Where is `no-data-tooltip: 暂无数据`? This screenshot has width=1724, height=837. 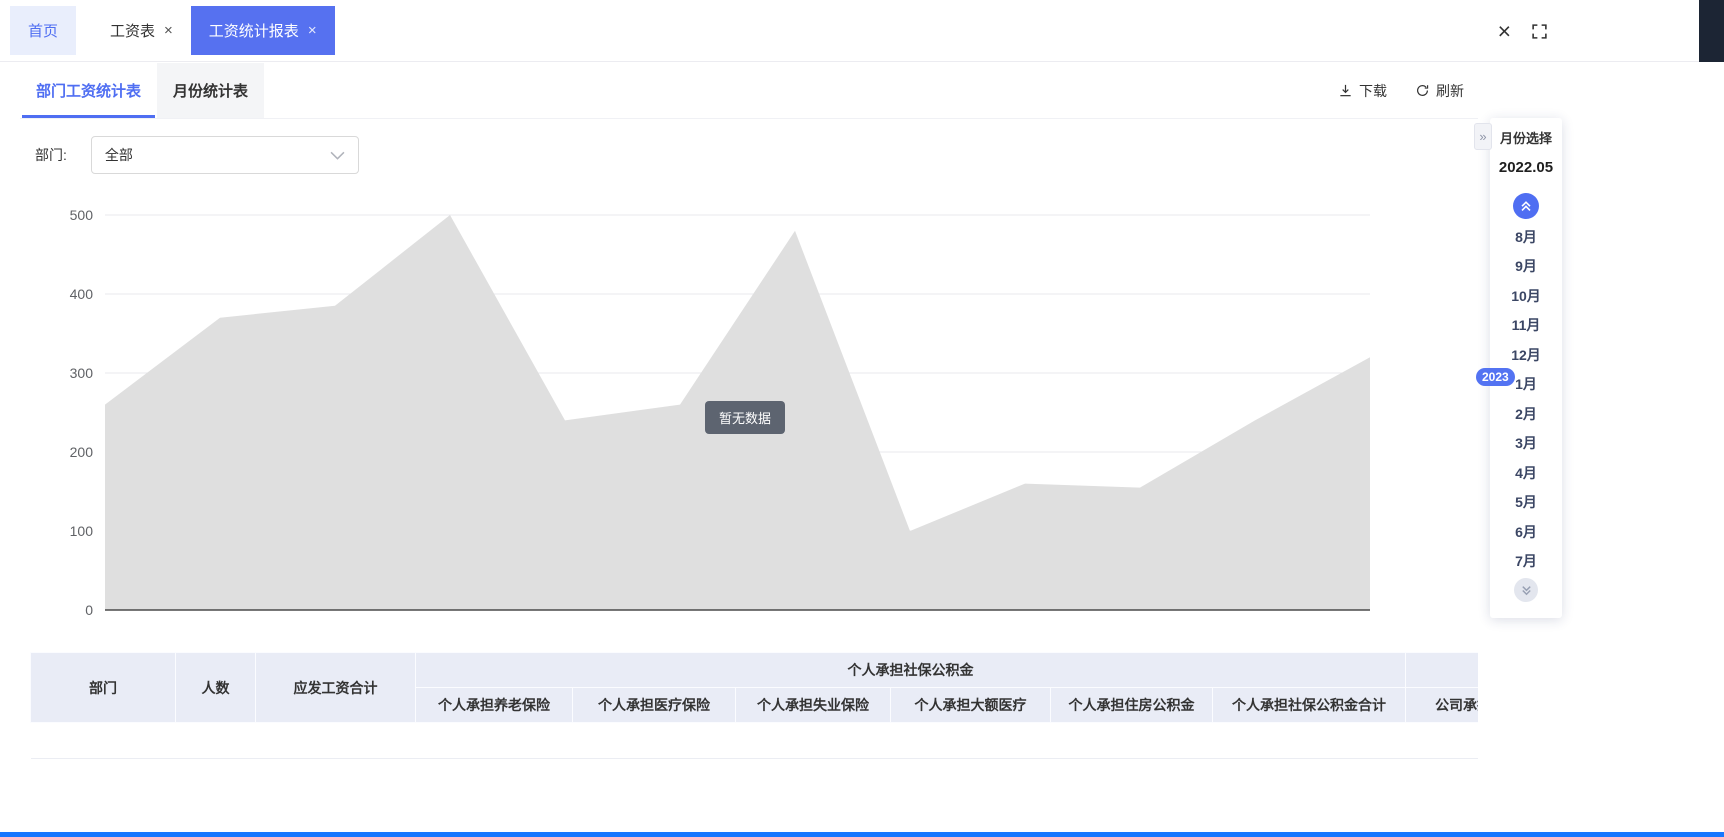
no-data-tooltip: 暂无数据 is located at coordinates (745, 417).